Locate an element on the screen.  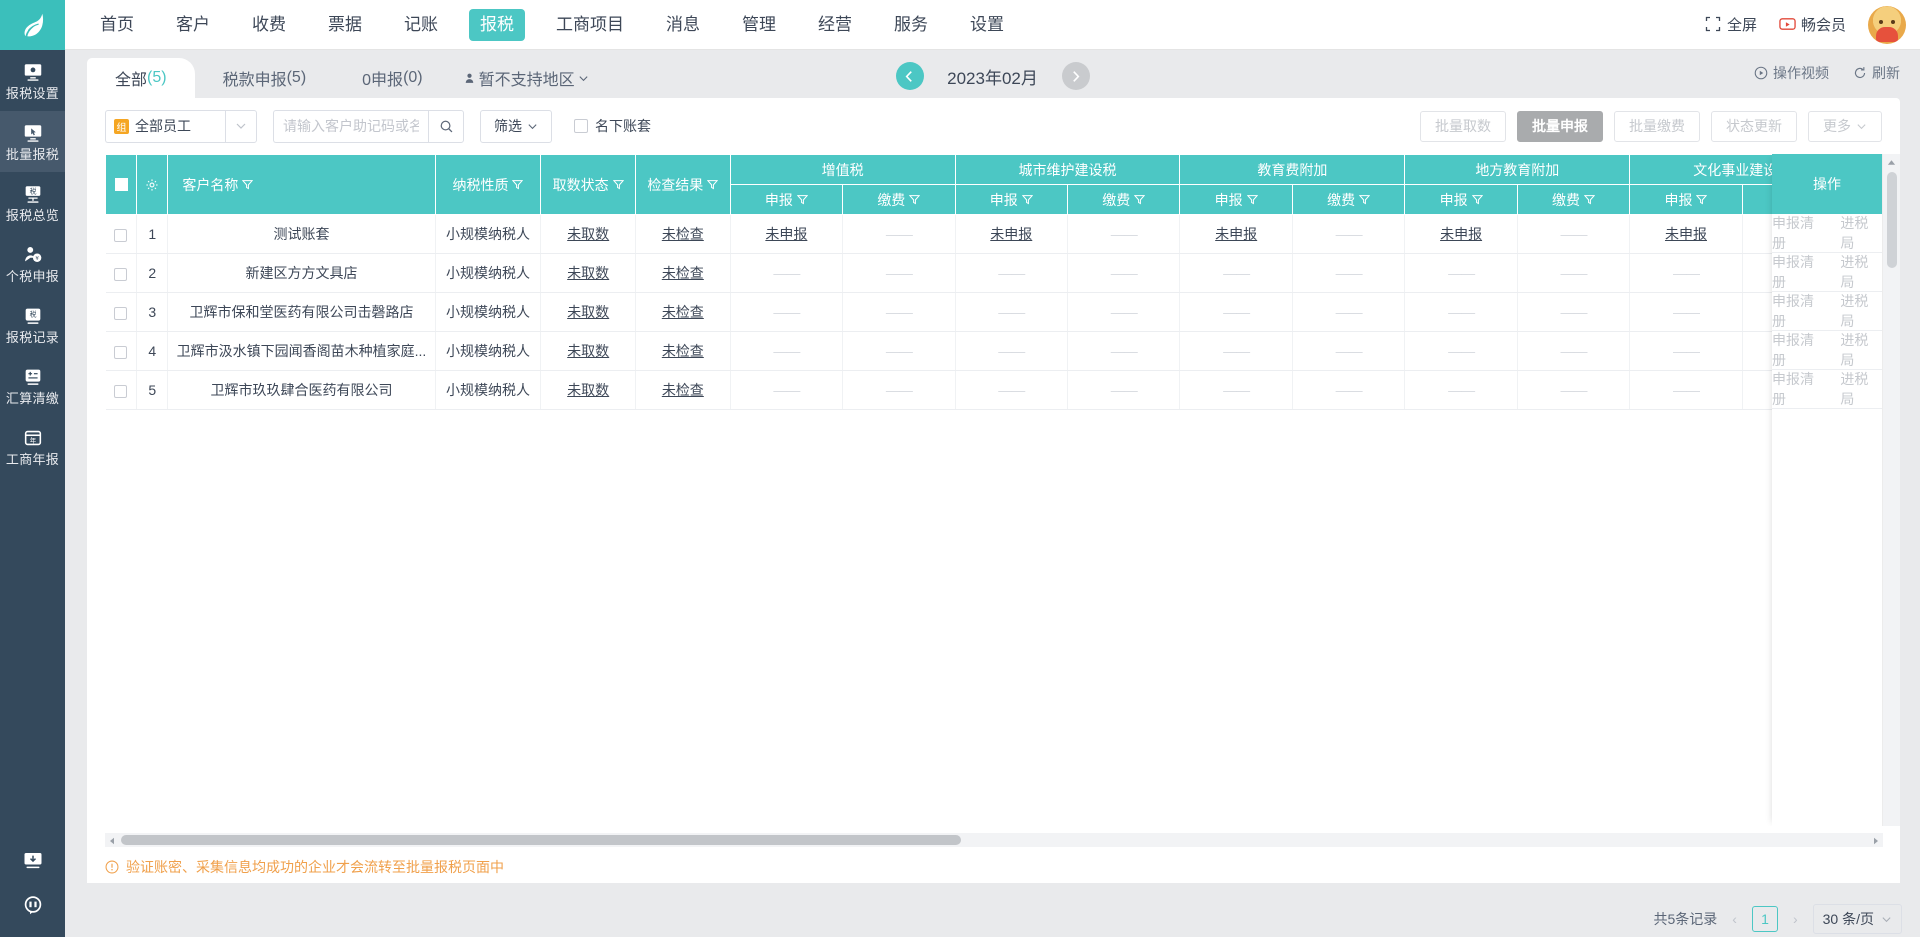
page-number-1: 1 is located at coordinates (1764, 919).